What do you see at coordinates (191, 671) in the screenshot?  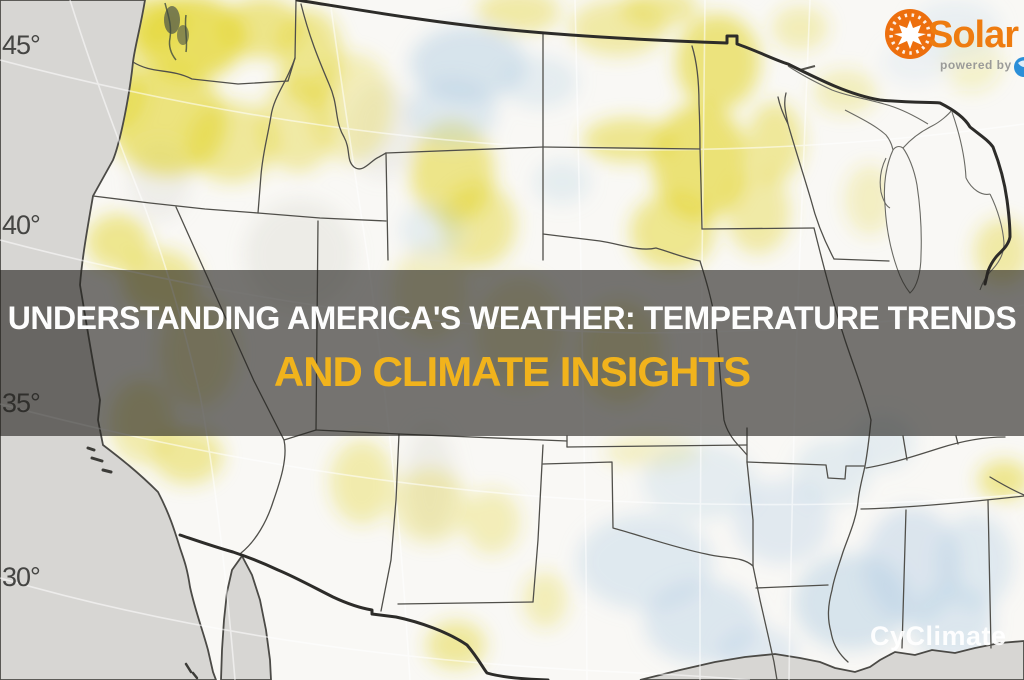 I see `baja-islands` at bounding box center [191, 671].